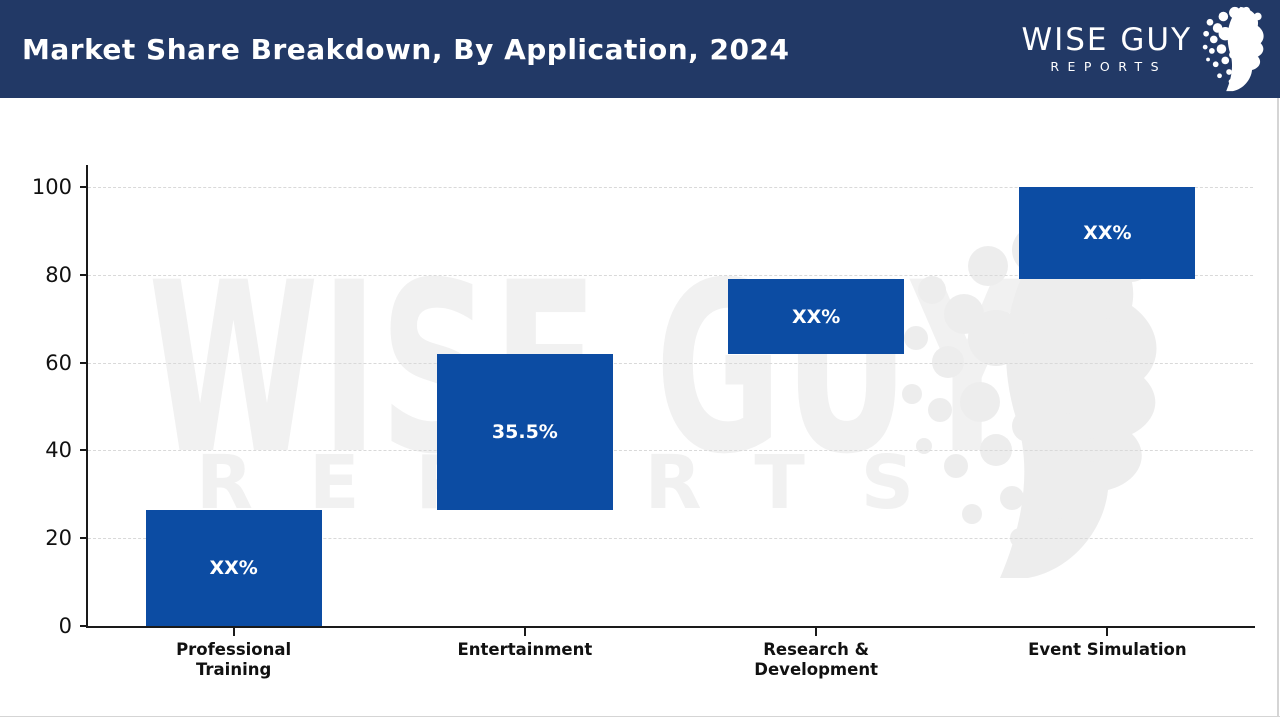 This screenshot has height=720, width=1280. I want to click on bar-value-label: 35.5%, so click(524, 431).